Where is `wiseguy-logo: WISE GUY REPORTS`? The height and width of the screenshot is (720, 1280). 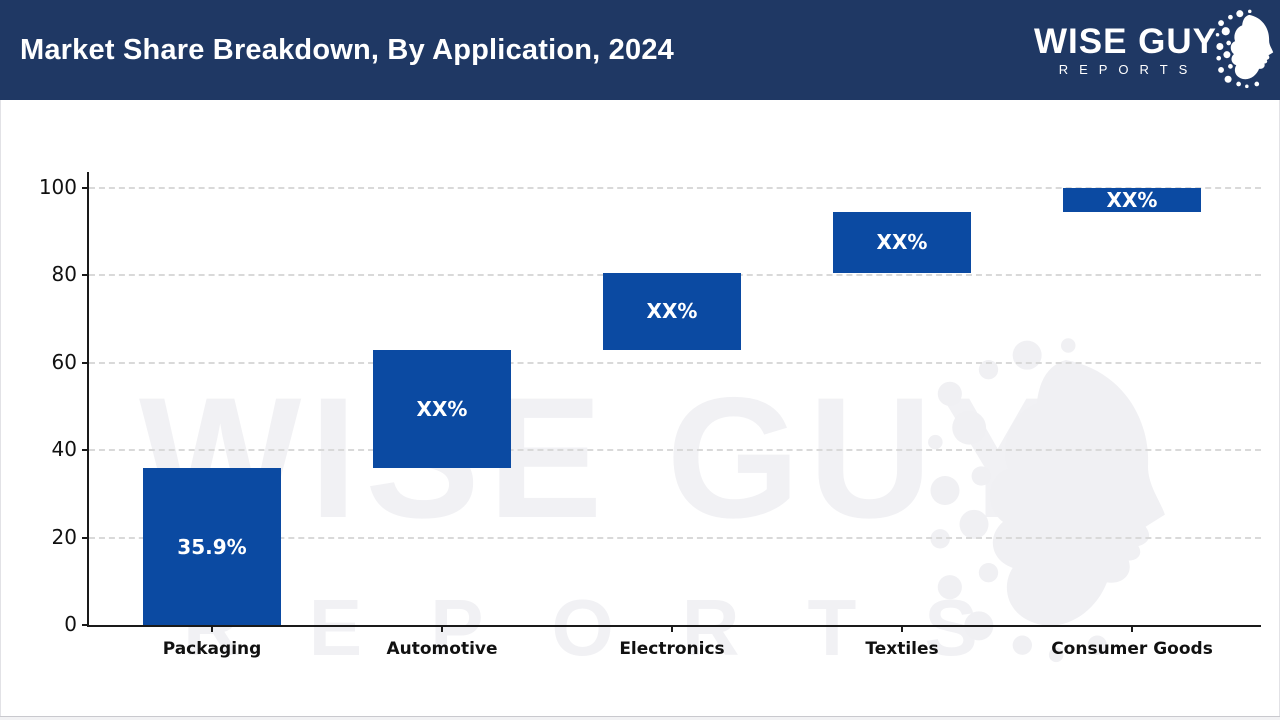
wiseguy-logo: WISE GUY REPORTS is located at coordinates (1154, 50).